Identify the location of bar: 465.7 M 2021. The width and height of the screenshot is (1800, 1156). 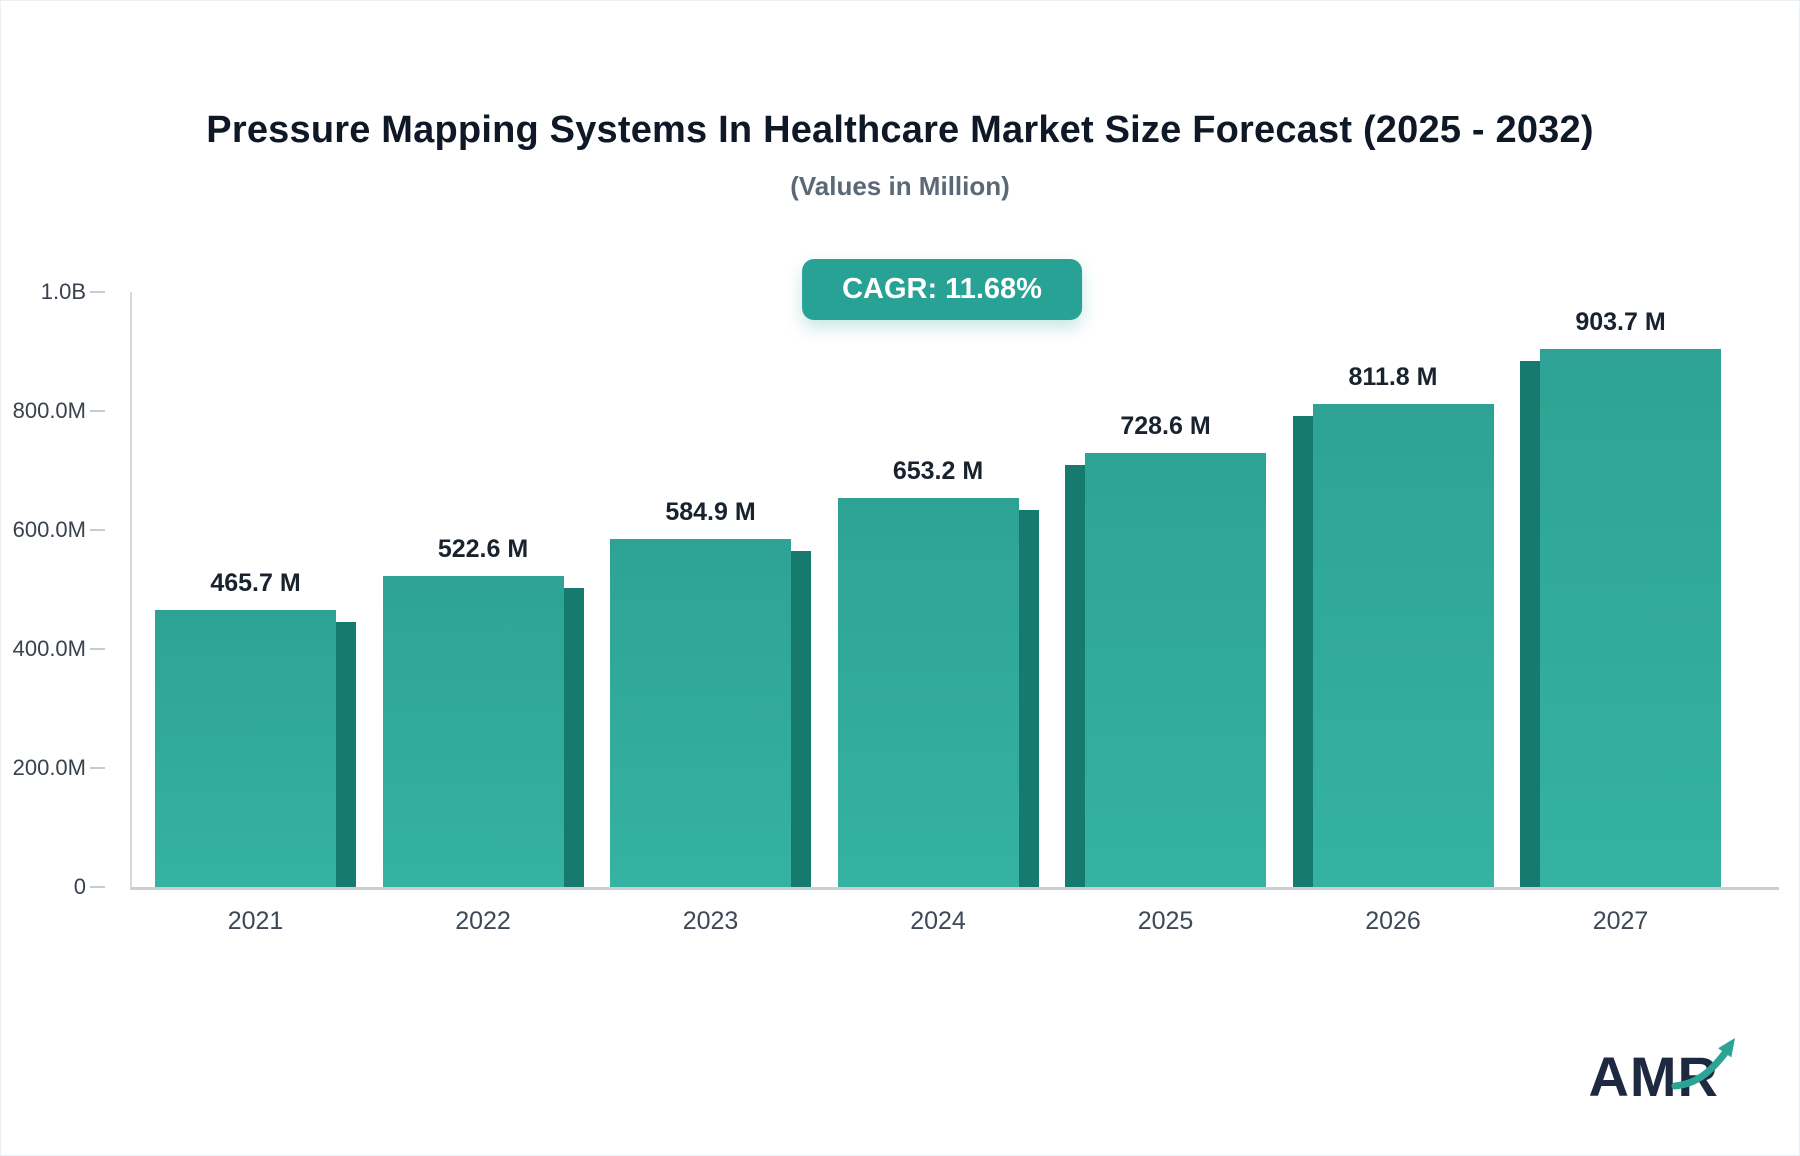
(255, 752).